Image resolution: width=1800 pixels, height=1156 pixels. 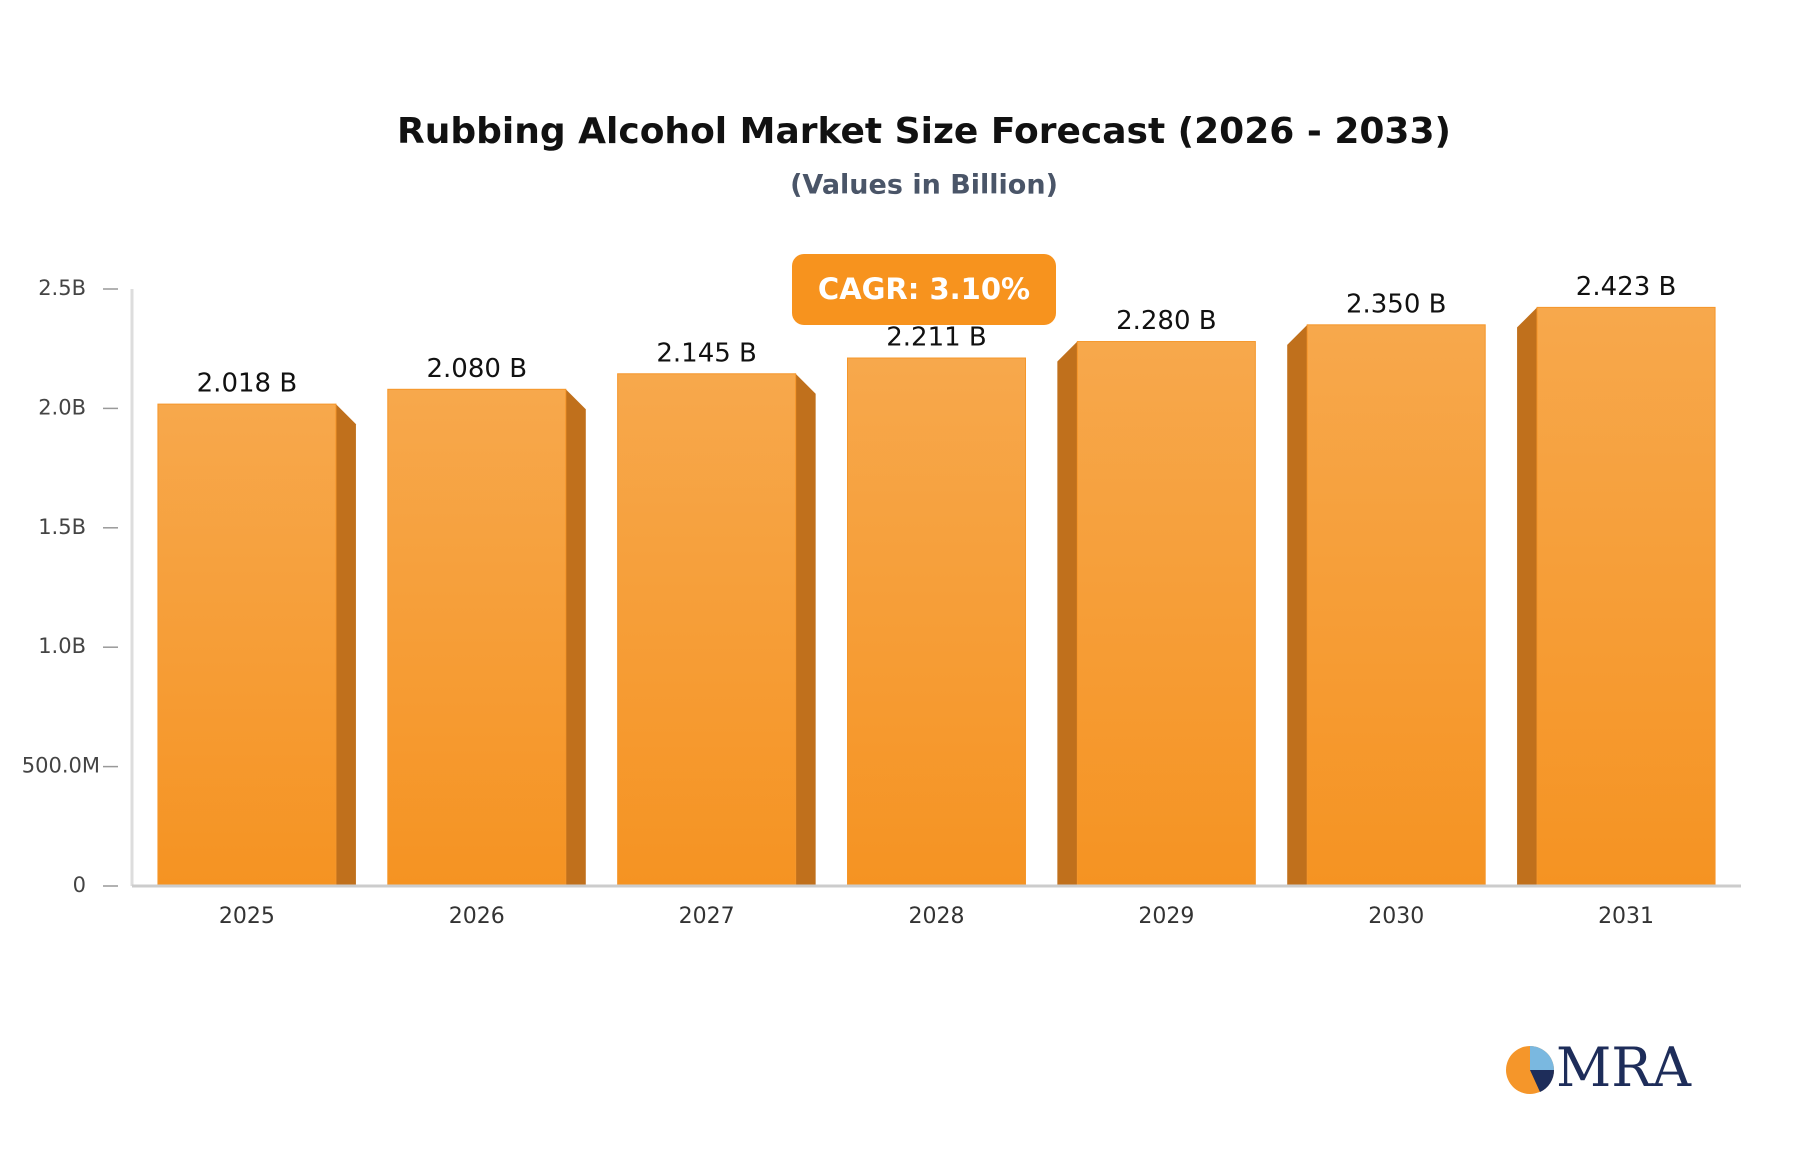 I want to click on cagr-text: CAGR: 3.10%, so click(x=924, y=289).